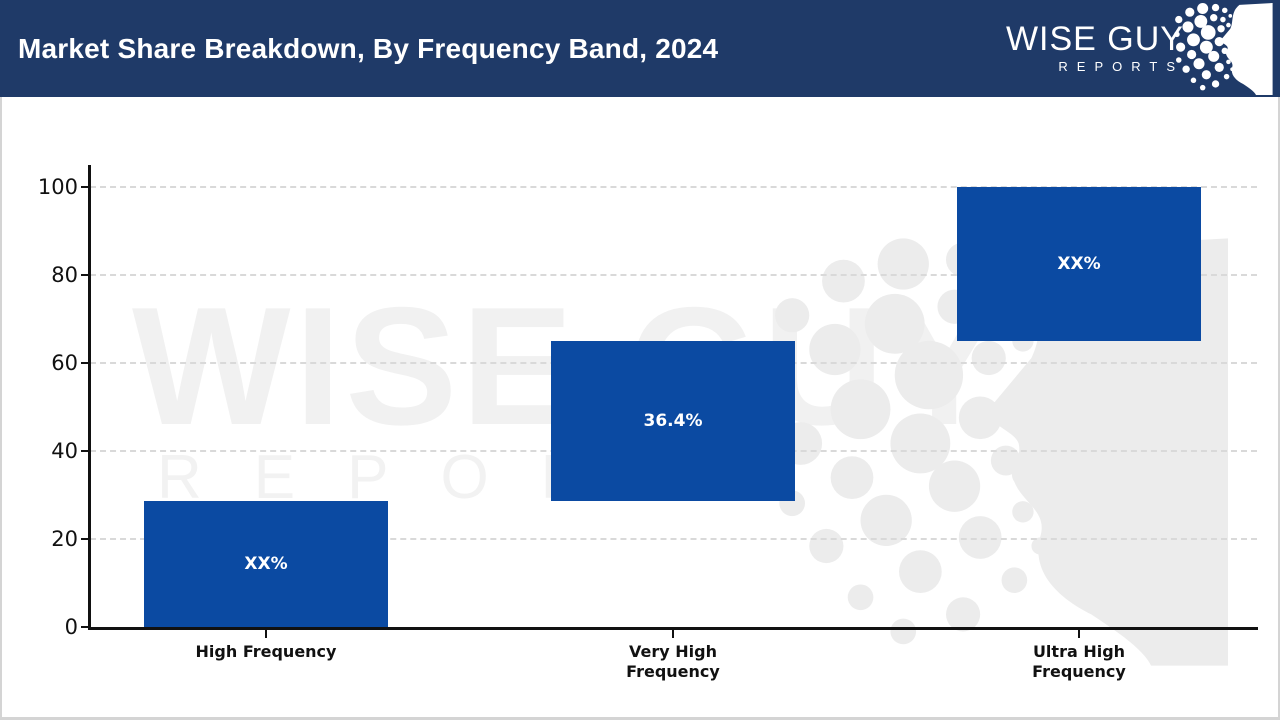 The height and width of the screenshot is (720, 1280). What do you see at coordinates (1079, 651) in the screenshot?
I see `xtick-label-line: Ultra High` at bounding box center [1079, 651].